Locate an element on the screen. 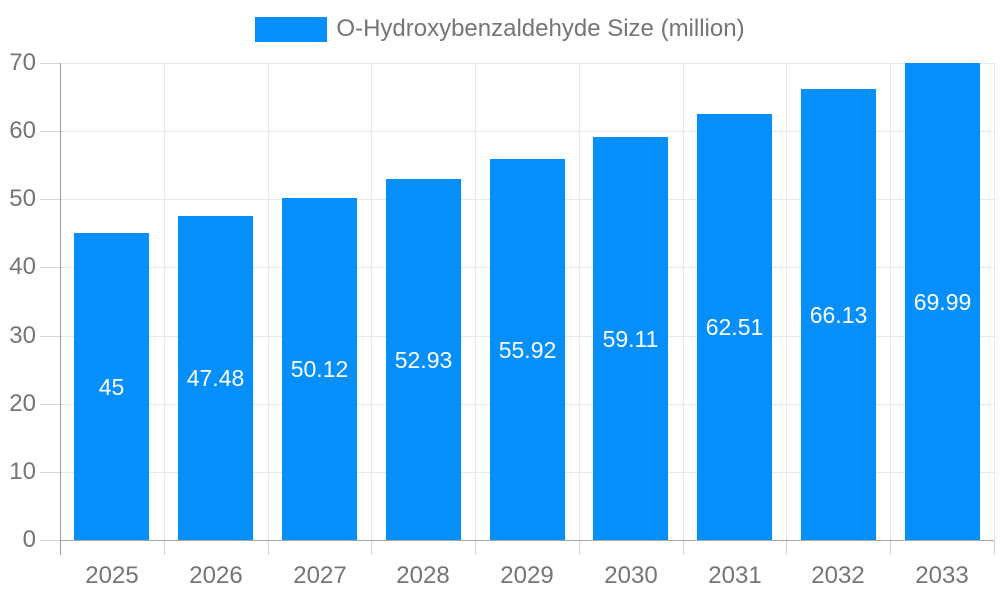 This screenshot has height=600, width=1000. x-axis-category-label: 2025 is located at coordinates (112, 575).